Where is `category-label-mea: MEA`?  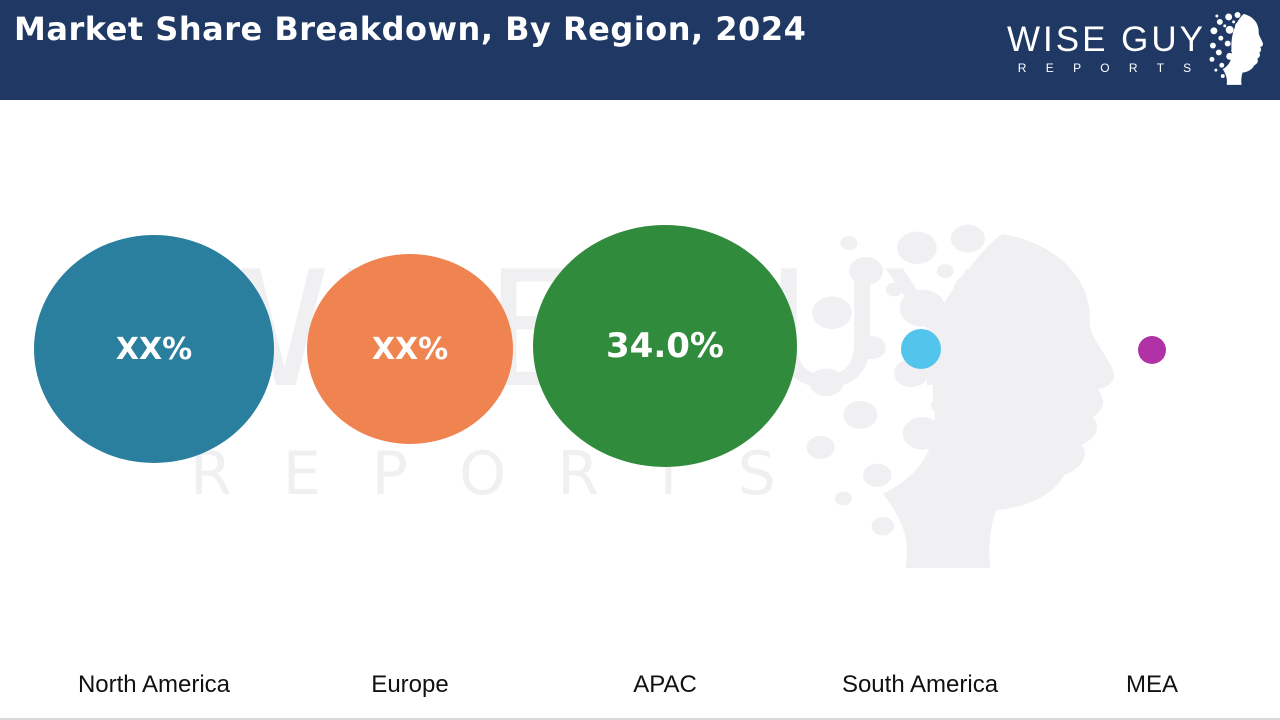
category-label-mea: MEA is located at coordinates (1152, 684).